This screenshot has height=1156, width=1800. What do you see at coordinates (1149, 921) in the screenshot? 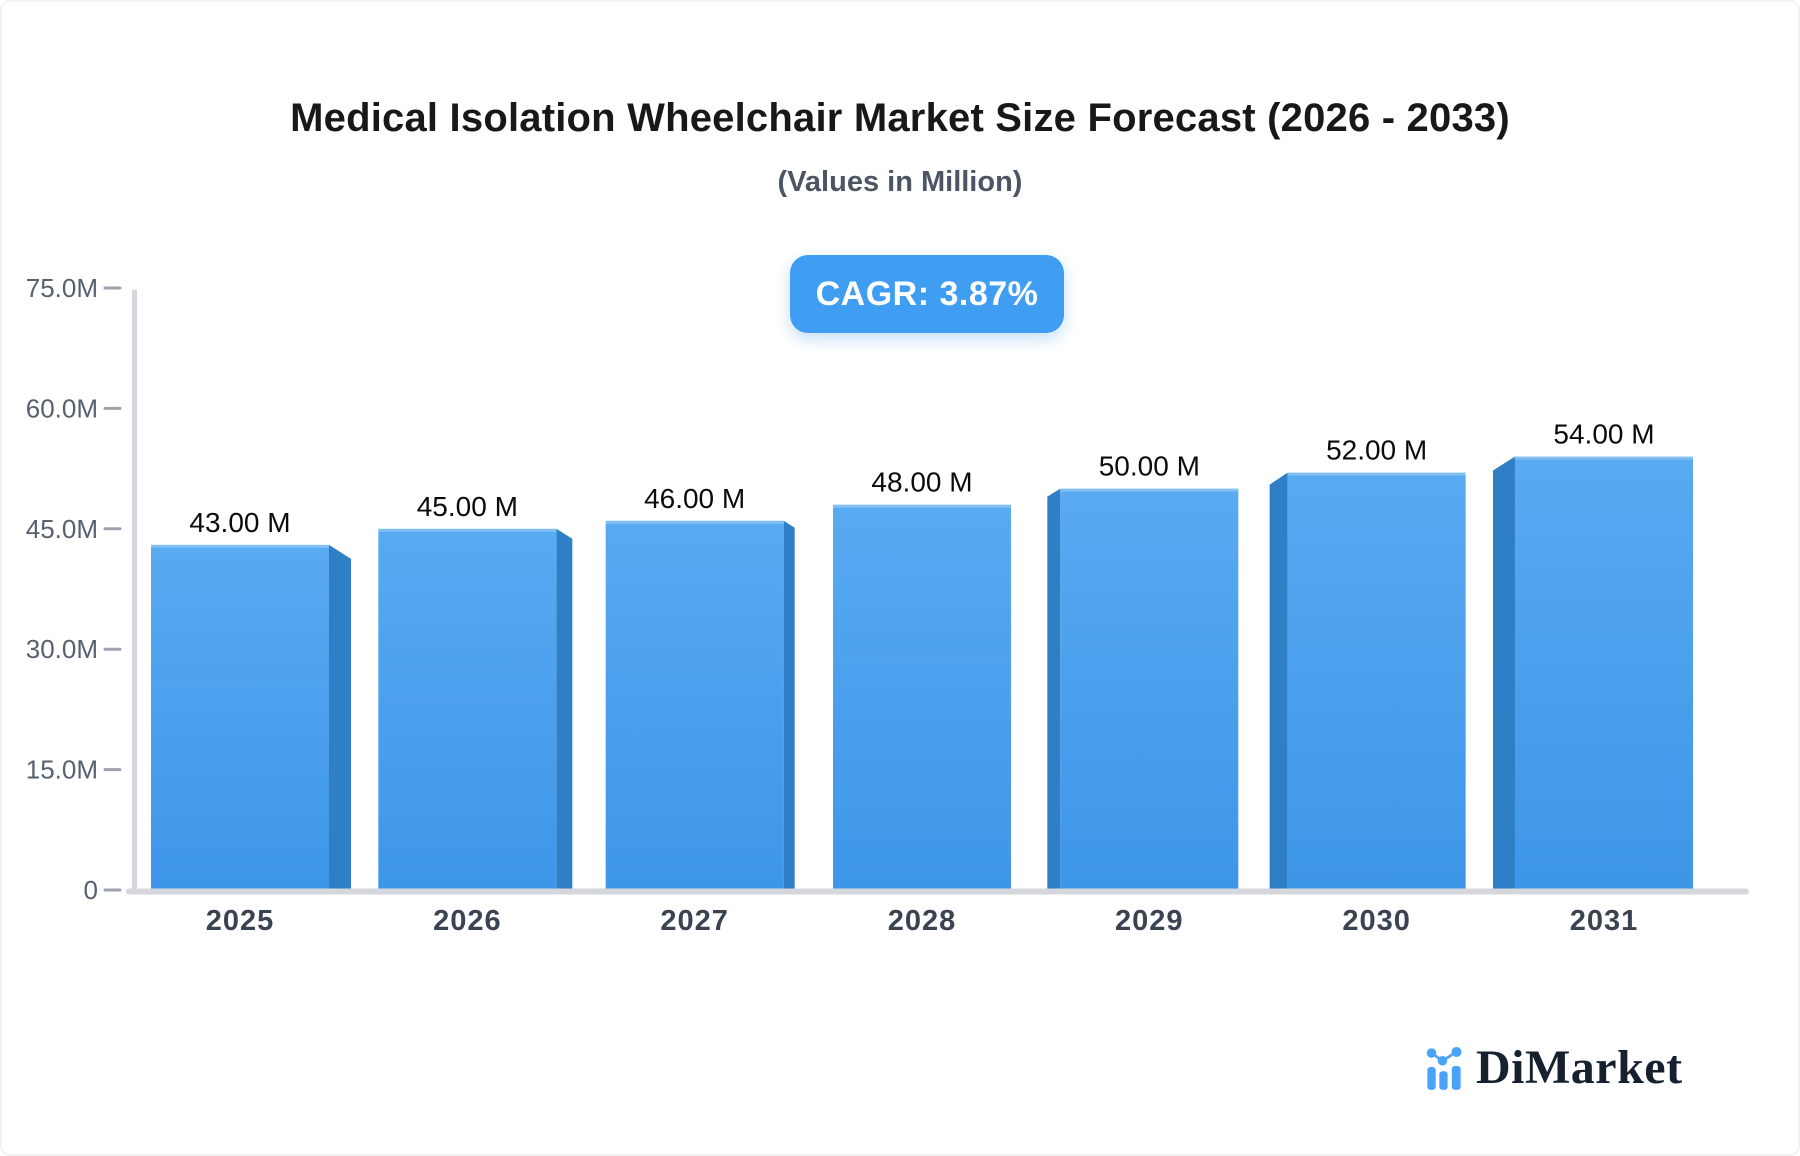
I see `x-axis-label: 2029` at bounding box center [1149, 921].